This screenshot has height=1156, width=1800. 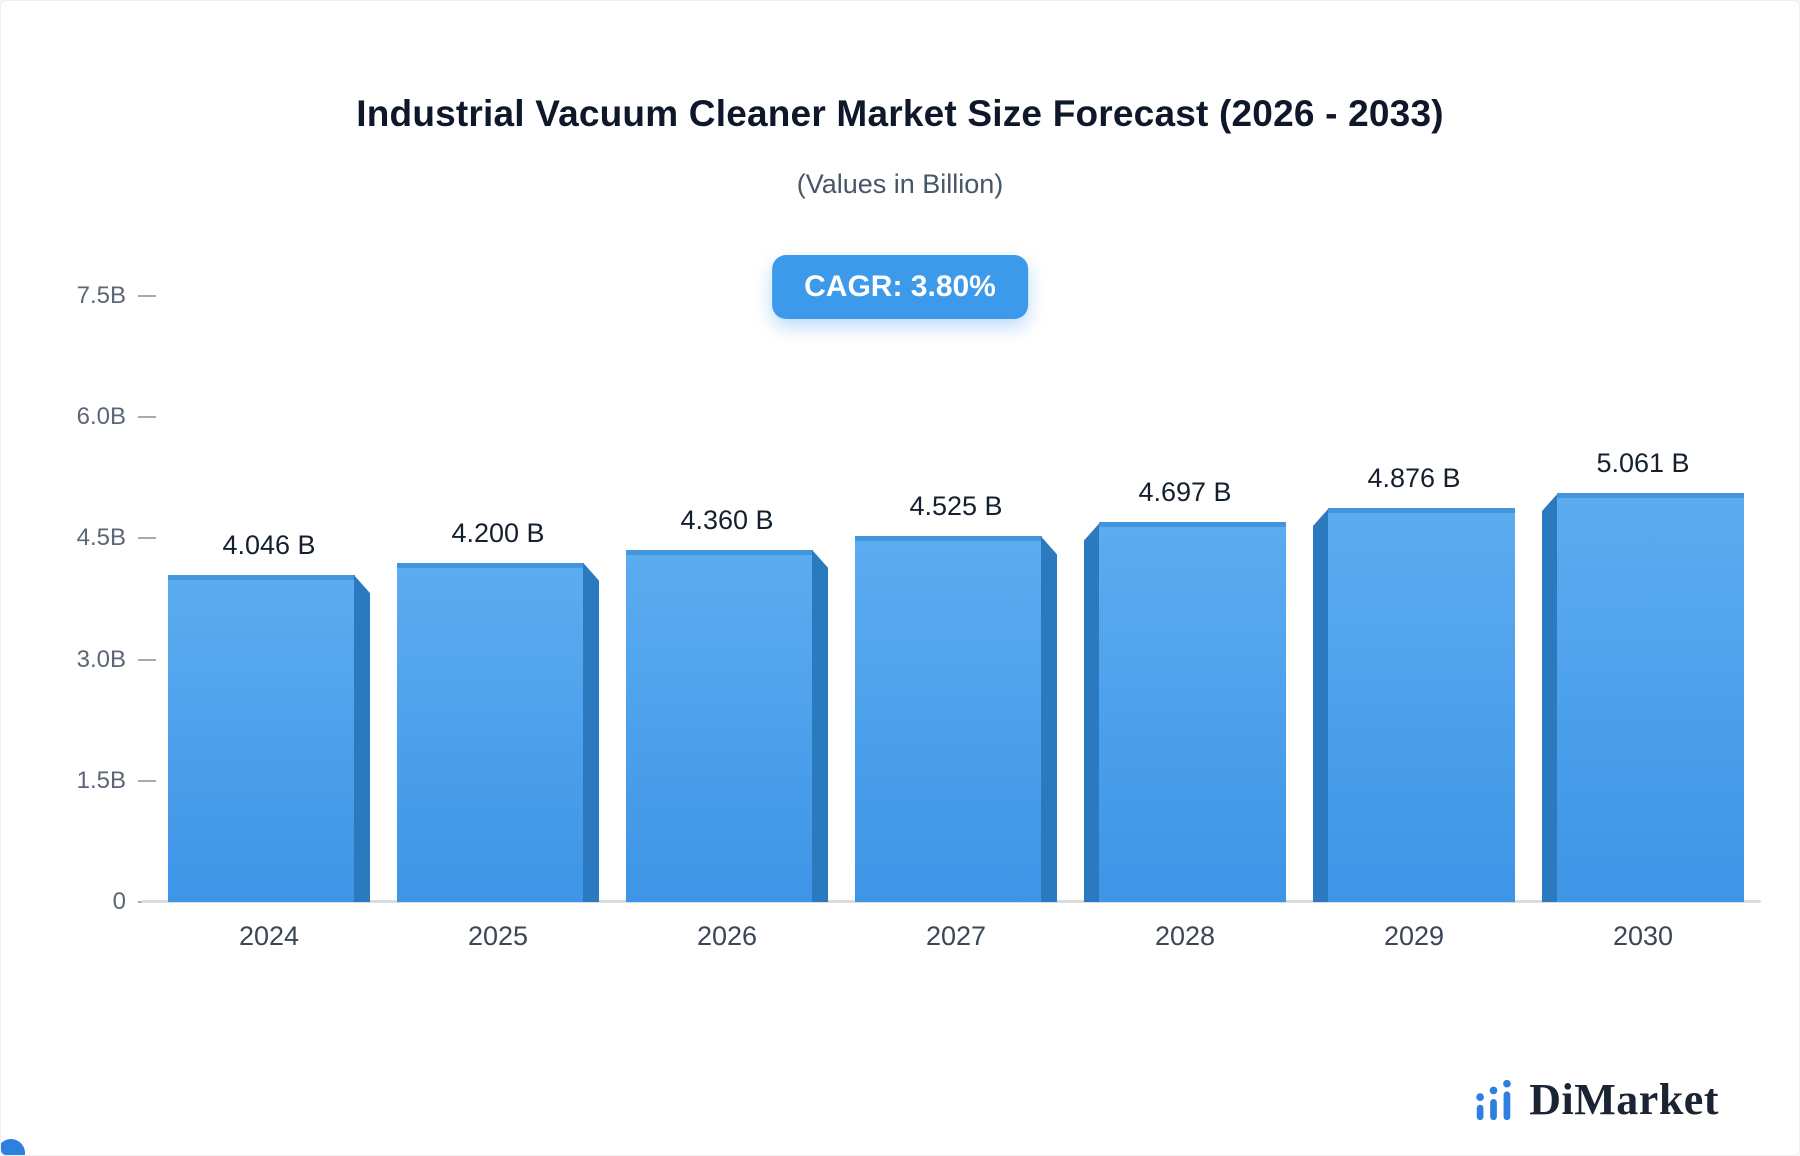 I want to click on y-axis-label: 0, so click(x=119, y=901).